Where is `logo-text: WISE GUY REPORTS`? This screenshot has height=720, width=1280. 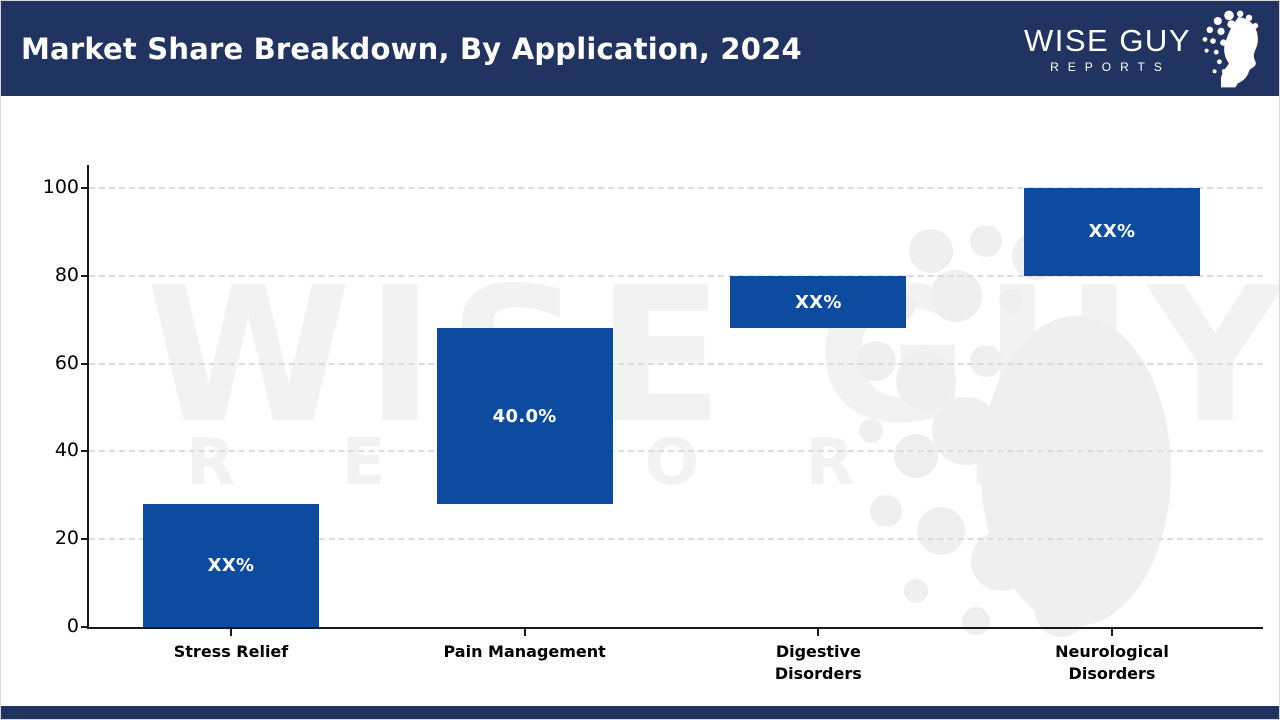 logo-text: WISE GUY REPORTS is located at coordinates (1107, 49).